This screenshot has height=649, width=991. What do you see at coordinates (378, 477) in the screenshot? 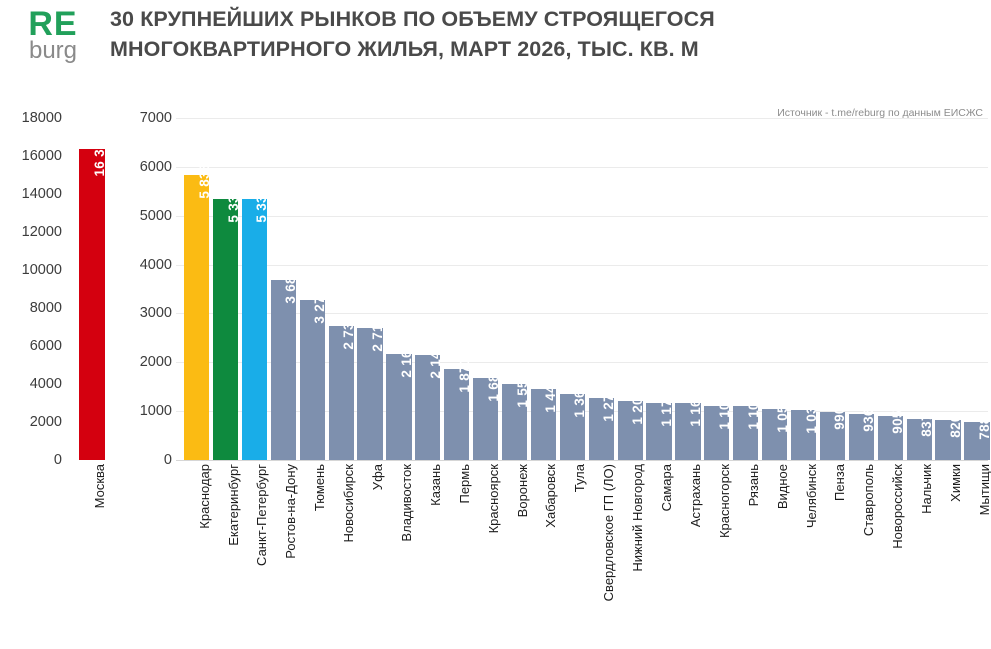
I see `category-label: Уфа` at bounding box center [378, 477].